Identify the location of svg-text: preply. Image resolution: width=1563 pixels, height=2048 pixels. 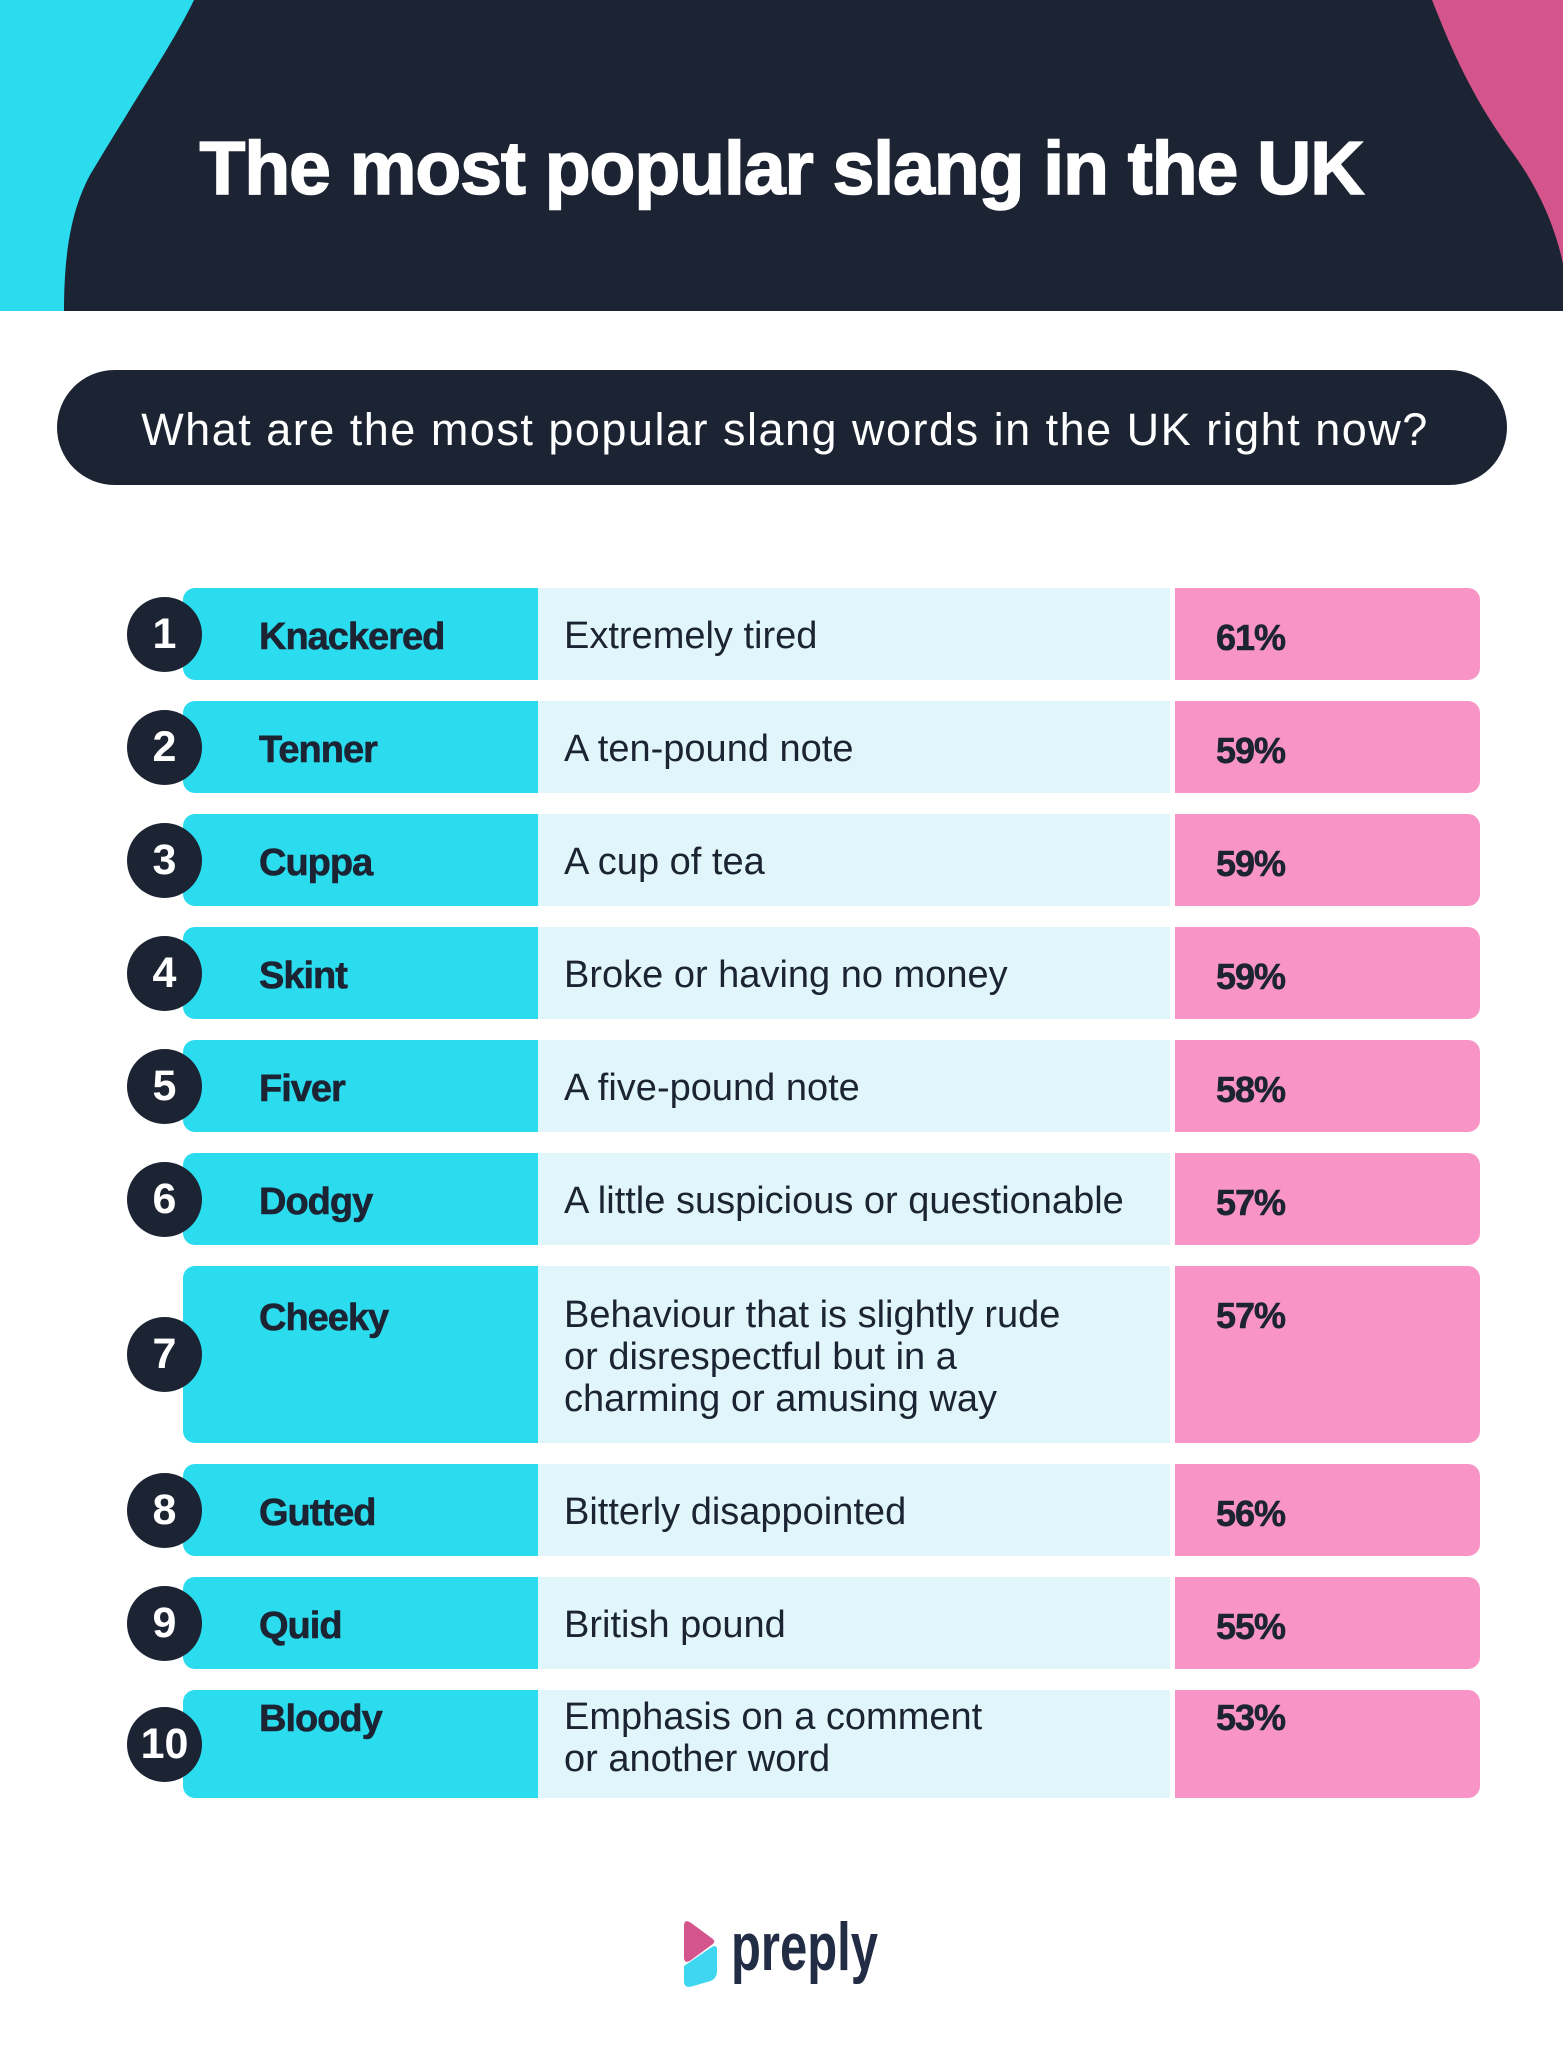
(804, 1947).